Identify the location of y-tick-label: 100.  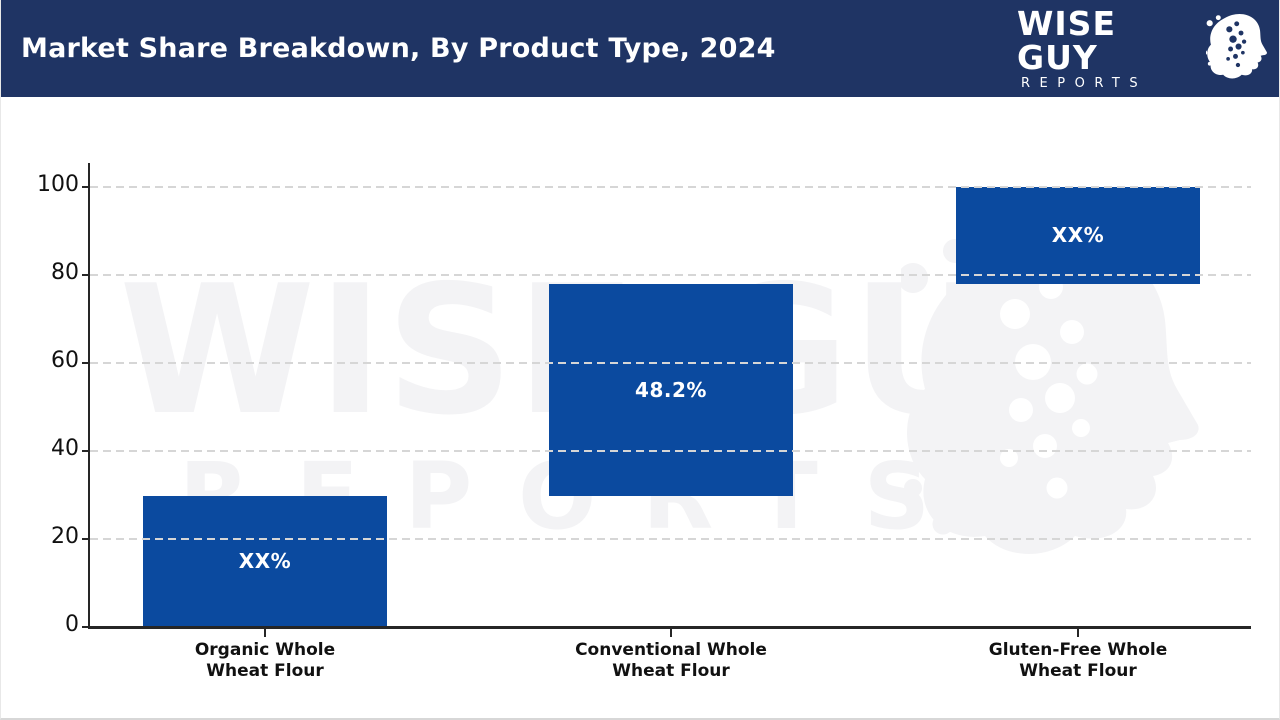
(58, 184).